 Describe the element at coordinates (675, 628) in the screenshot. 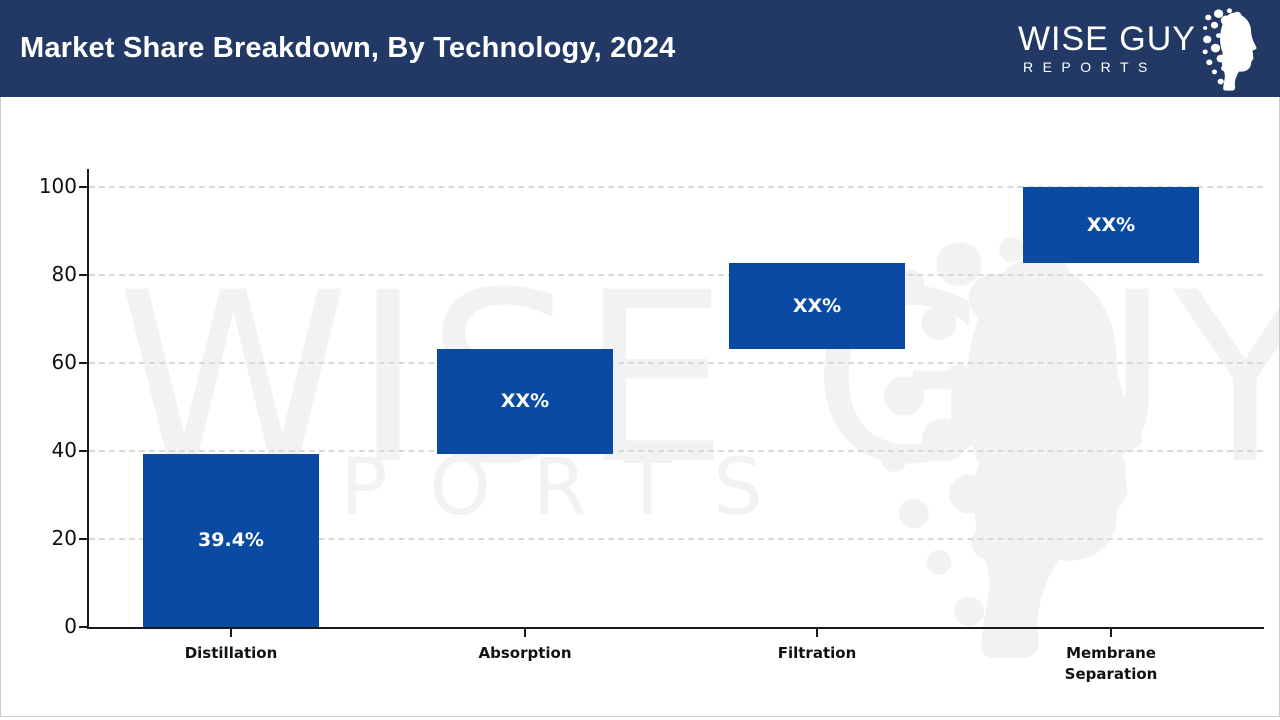

I see `x-axis` at that location.